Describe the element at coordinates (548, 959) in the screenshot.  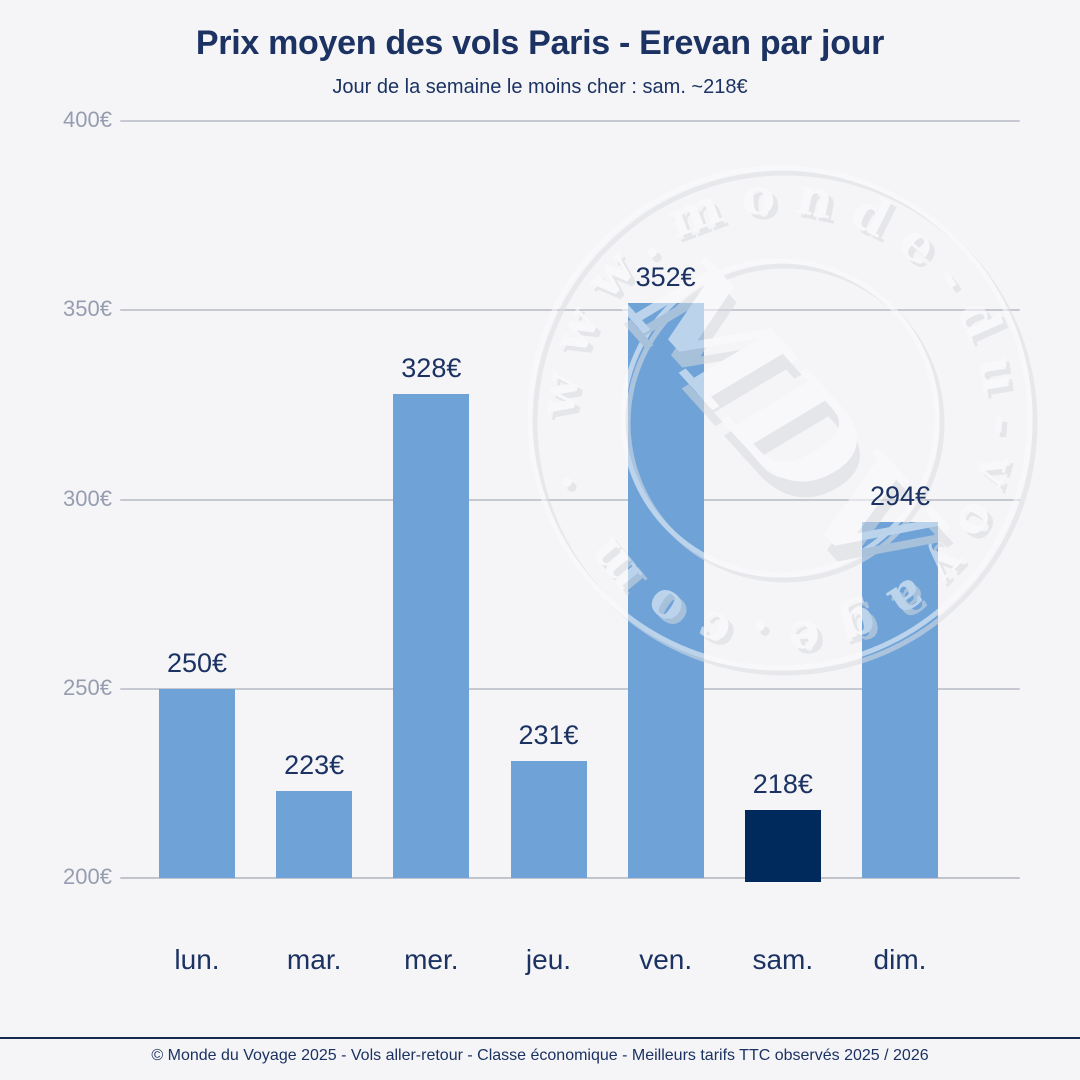
I see `x-axis-day-label: jeu.` at that location.